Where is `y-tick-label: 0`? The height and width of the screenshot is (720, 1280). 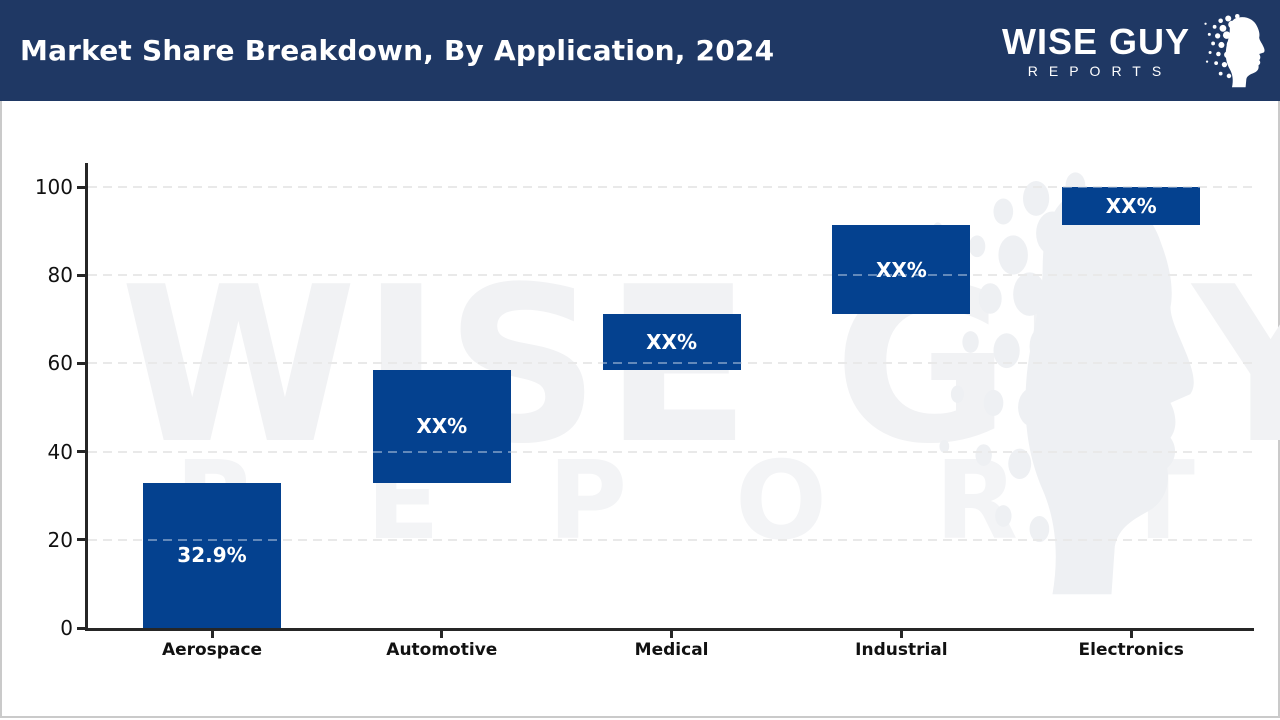 y-tick-label: 0 is located at coordinates (66, 628).